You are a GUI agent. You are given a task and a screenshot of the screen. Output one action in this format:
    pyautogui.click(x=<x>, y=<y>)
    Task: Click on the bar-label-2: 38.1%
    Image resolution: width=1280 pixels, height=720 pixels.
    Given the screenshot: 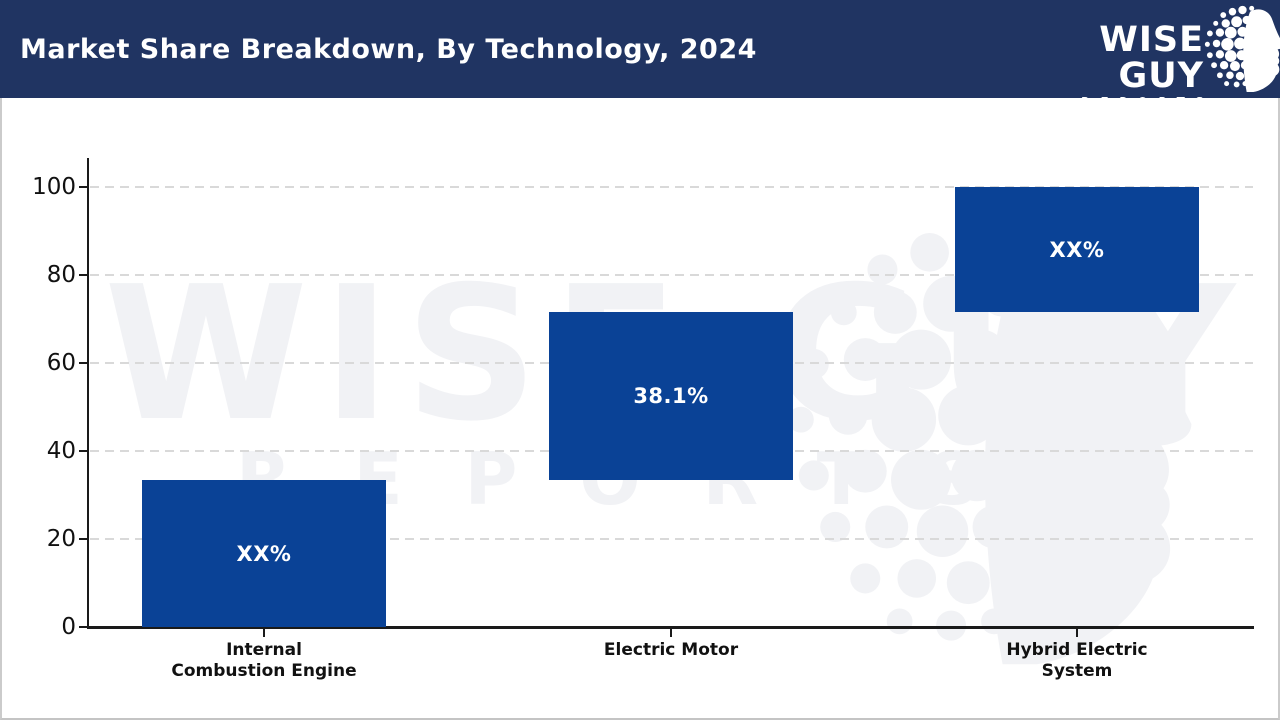 What is the action you would take?
    pyautogui.click(x=671, y=396)
    